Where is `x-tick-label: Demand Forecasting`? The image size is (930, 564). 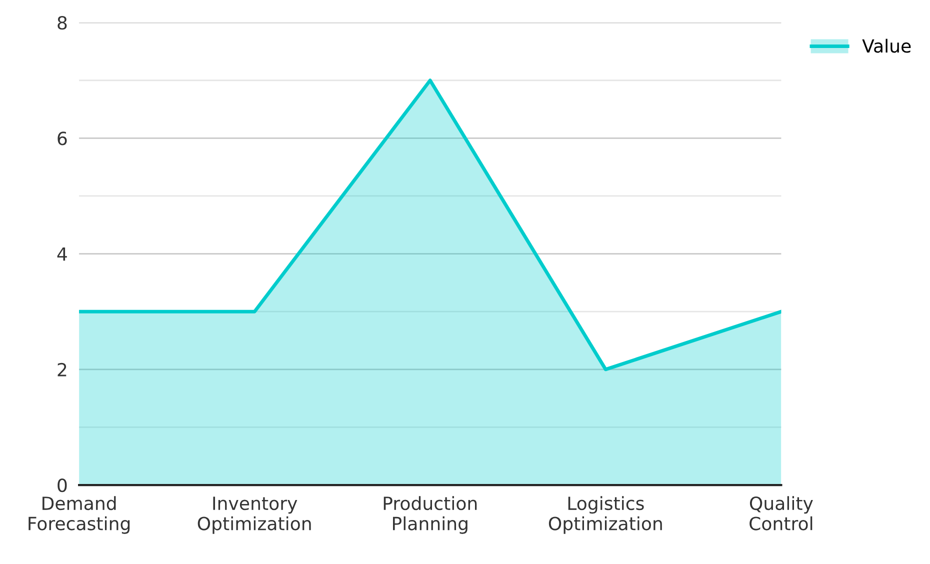
x-tick-label: Demand Forecasting is located at coordinates (79, 515).